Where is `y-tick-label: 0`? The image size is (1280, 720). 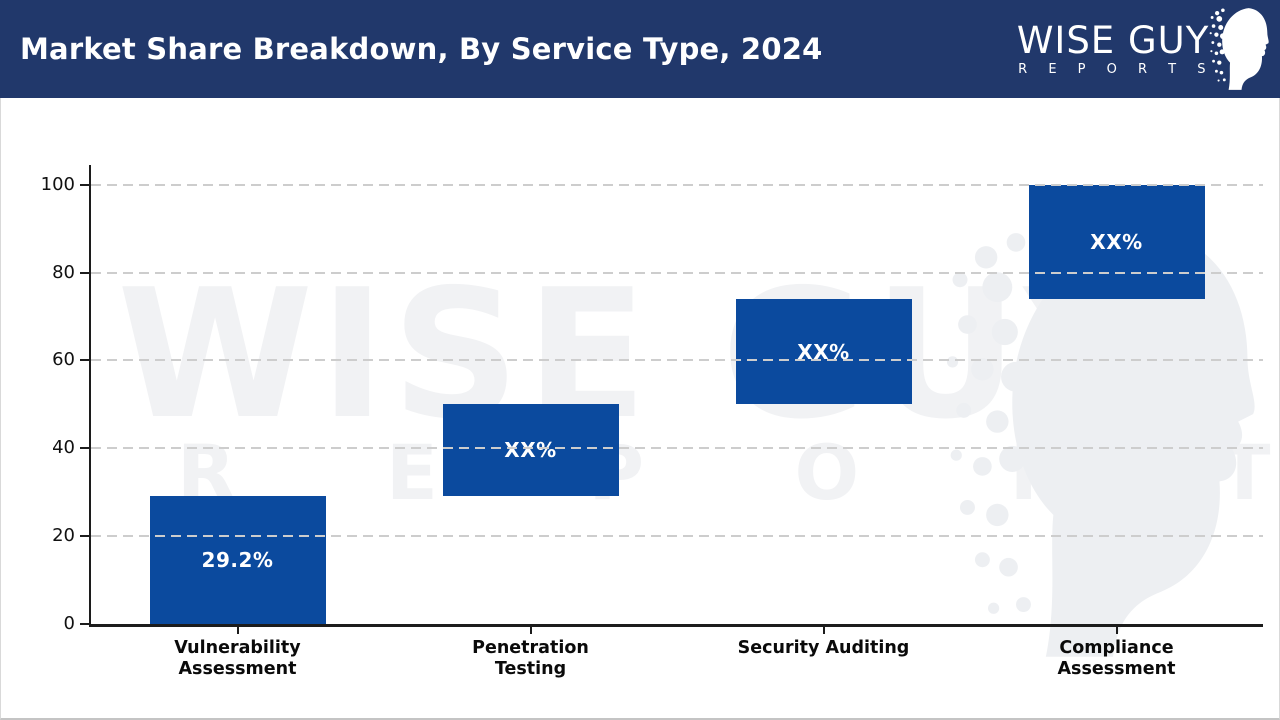 y-tick-label: 0 is located at coordinates (69, 623).